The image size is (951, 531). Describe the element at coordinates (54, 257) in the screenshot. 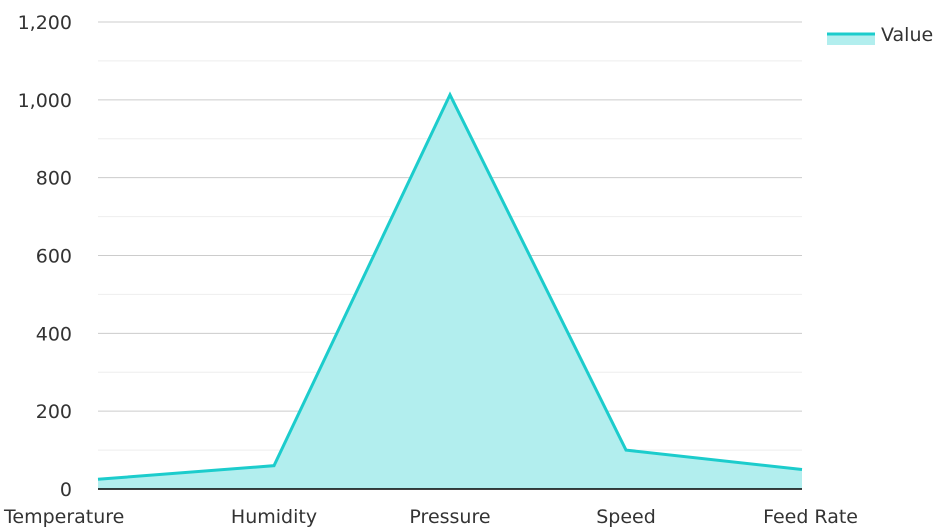

I see `y-tick-label: 600` at that location.